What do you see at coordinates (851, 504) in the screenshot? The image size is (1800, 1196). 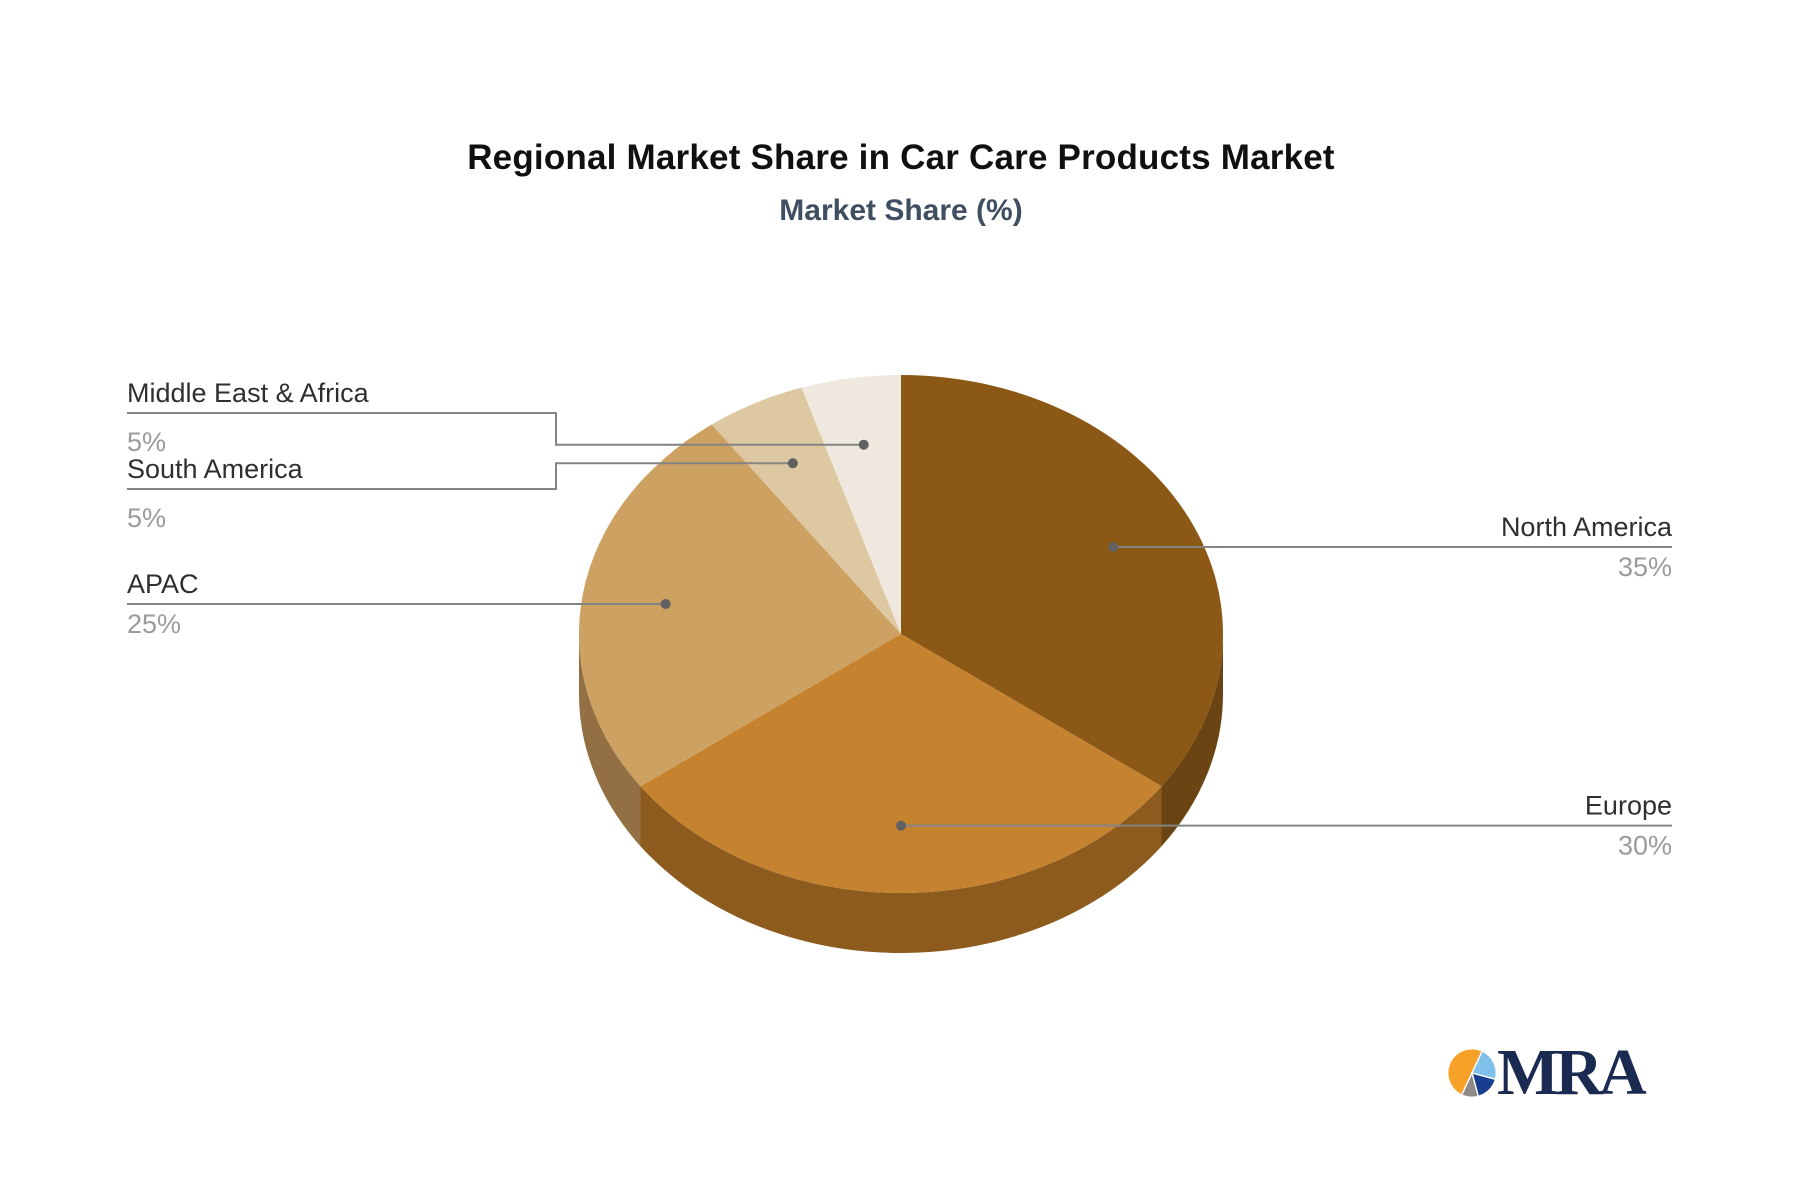 I see `pie-slice-middle-east-africa` at bounding box center [851, 504].